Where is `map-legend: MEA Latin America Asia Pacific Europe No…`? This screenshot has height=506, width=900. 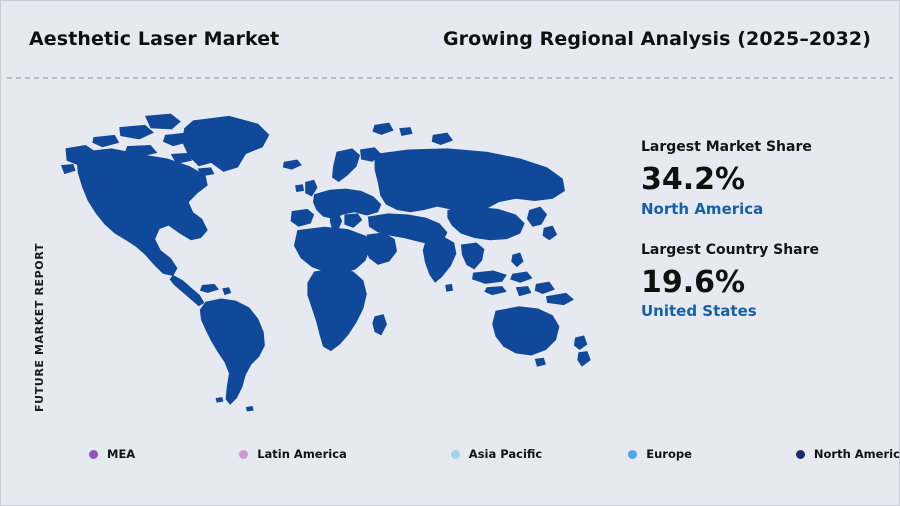
map-legend: MEA Latin America Asia Pacific Europe No… is located at coordinates (494, 454).